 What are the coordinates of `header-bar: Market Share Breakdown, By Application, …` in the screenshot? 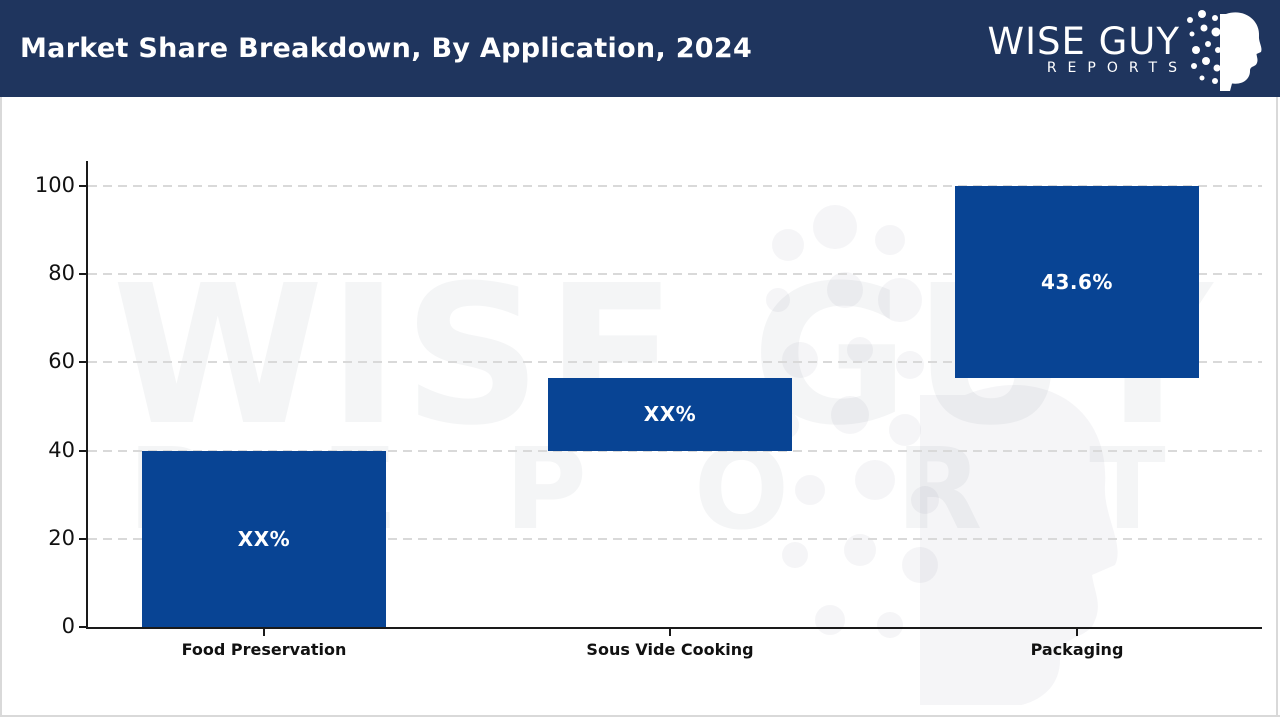 It's located at (640, 48).